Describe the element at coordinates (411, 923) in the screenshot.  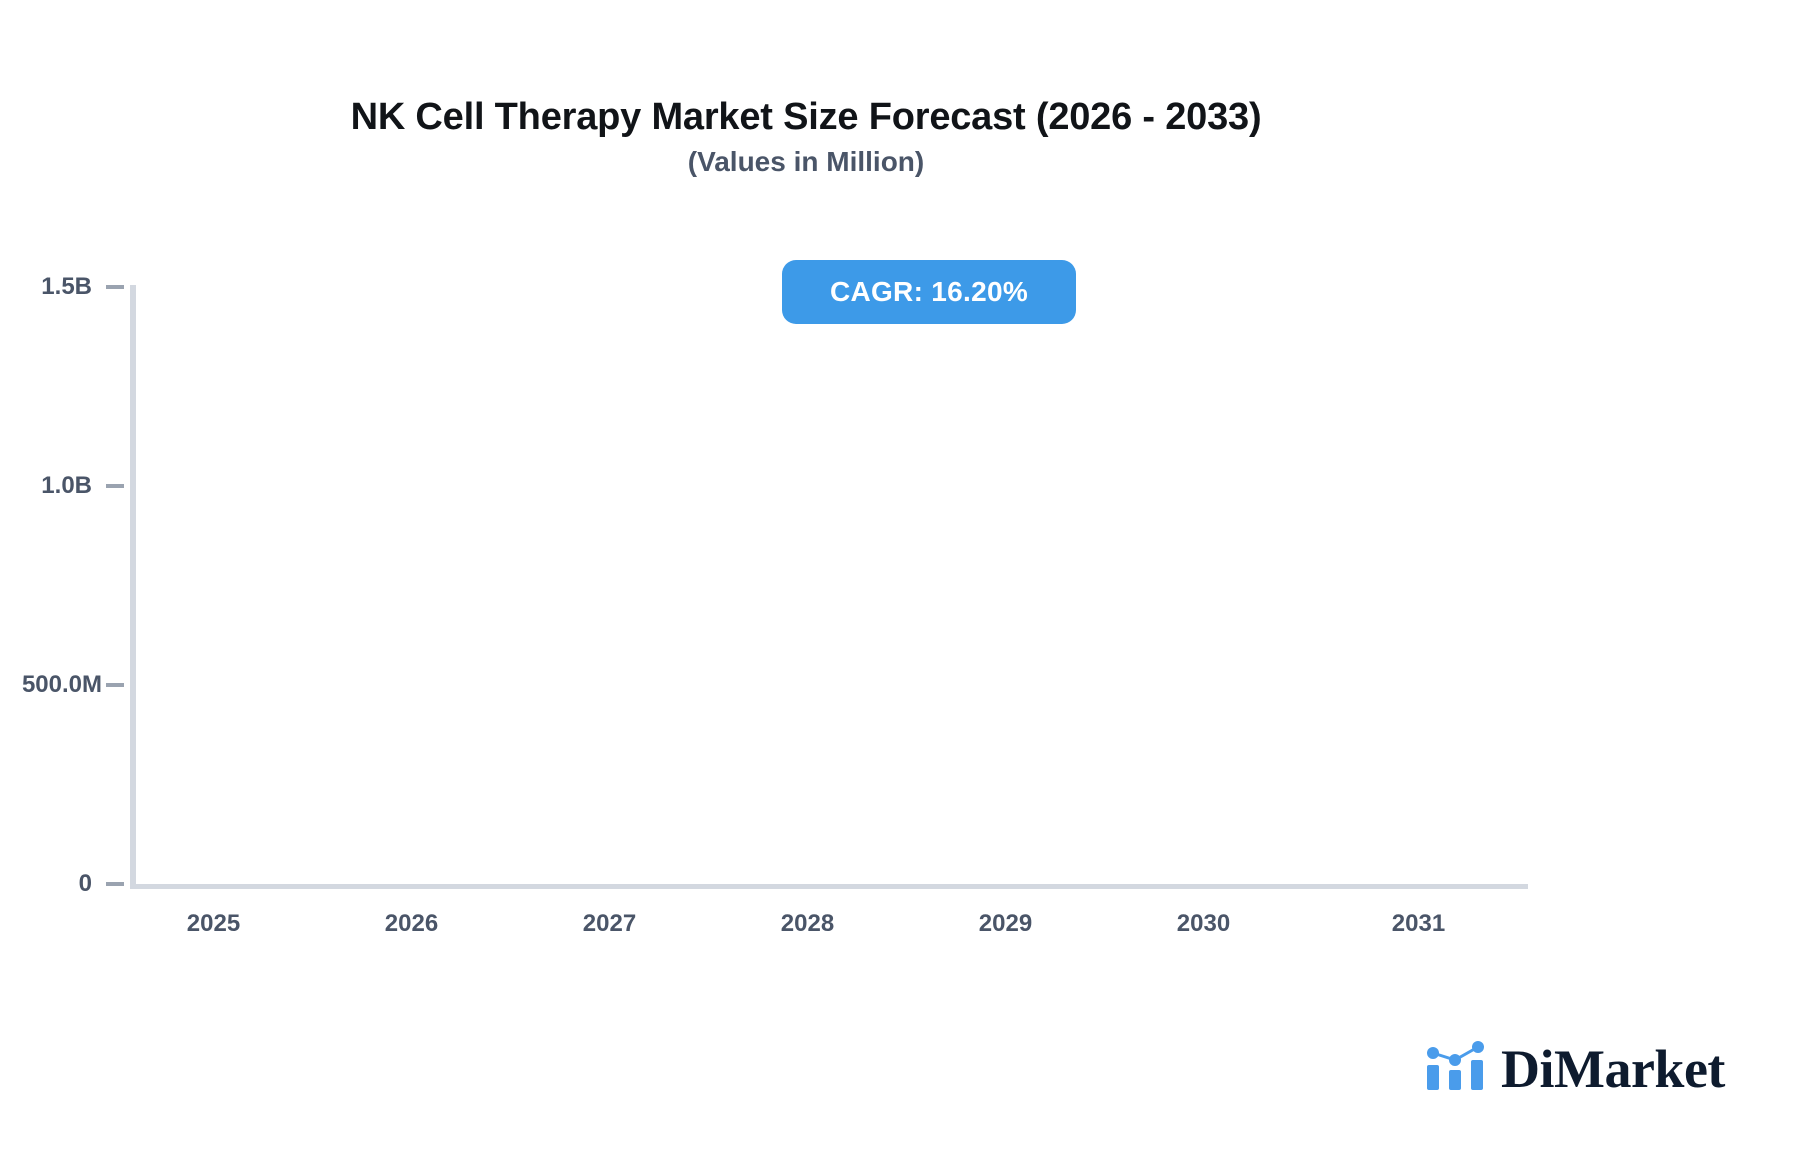
I see `x-tick-label: 2026` at that location.